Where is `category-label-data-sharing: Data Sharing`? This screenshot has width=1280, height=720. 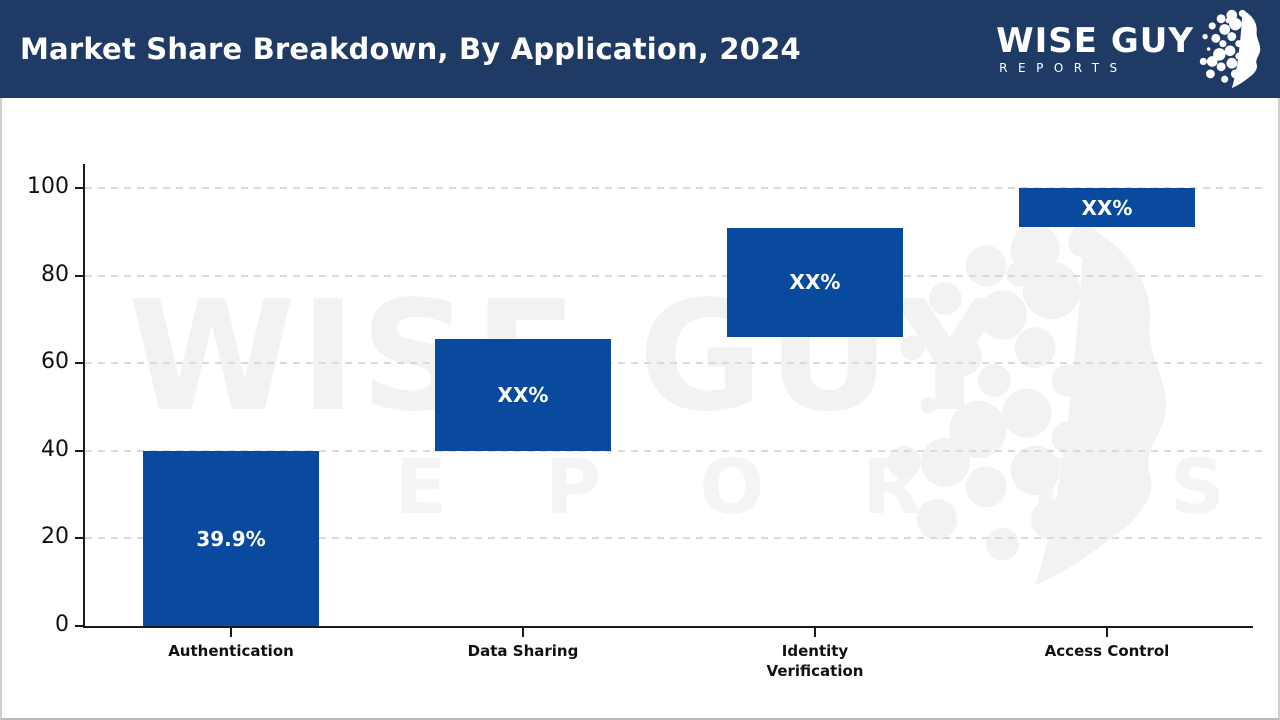 category-label-data-sharing: Data Sharing is located at coordinates (523, 651).